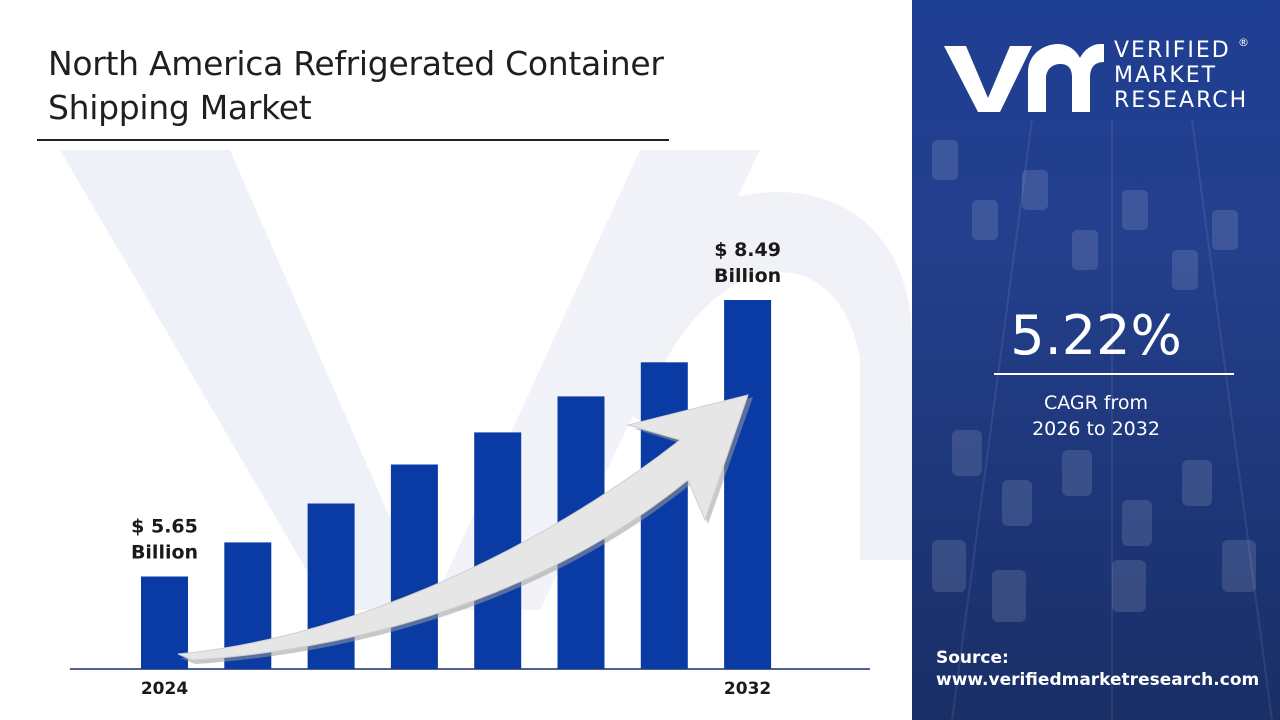  What do you see at coordinates (353, 140) in the screenshot?
I see `title-divider` at bounding box center [353, 140].